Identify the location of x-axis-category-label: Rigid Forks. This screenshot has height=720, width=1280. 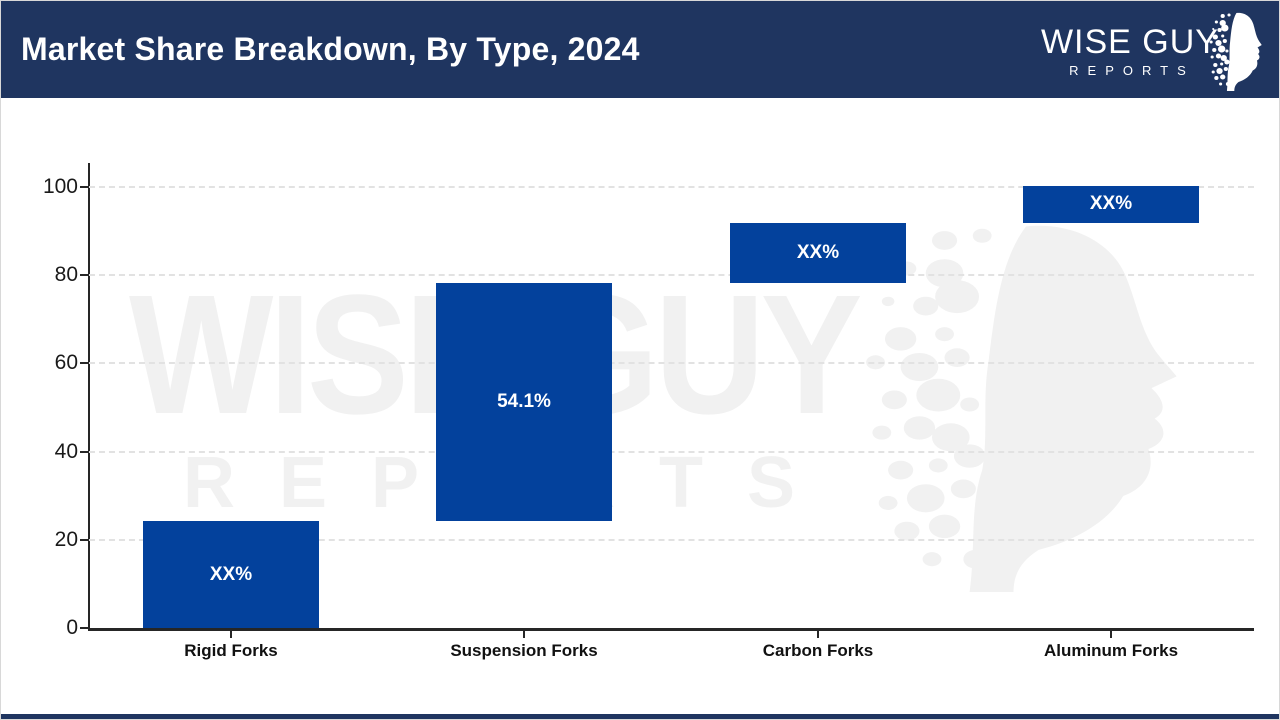
(231, 650).